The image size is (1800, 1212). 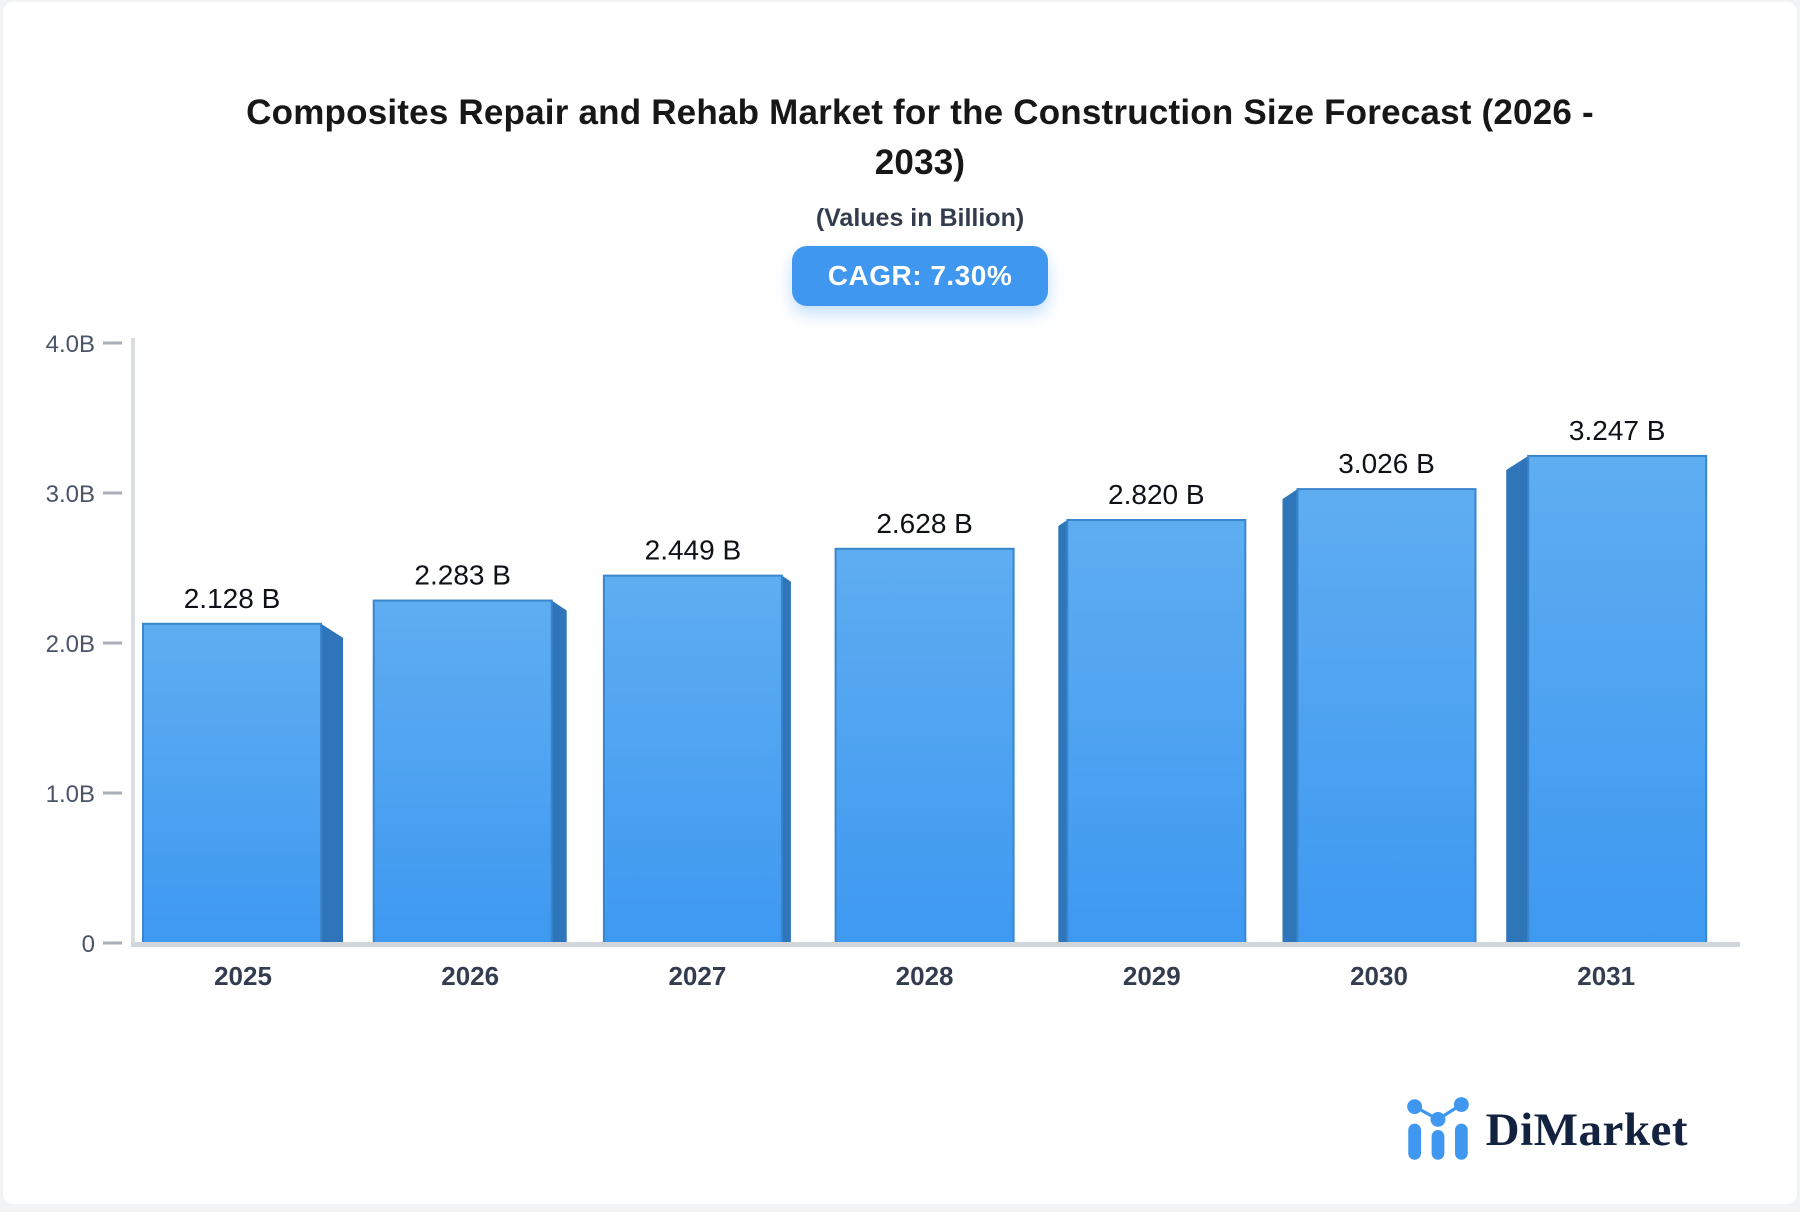 What do you see at coordinates (1152, 976) in the screenshot?
I see `x-tick-label-2029: 2029` at bounding box center [1152, 976].